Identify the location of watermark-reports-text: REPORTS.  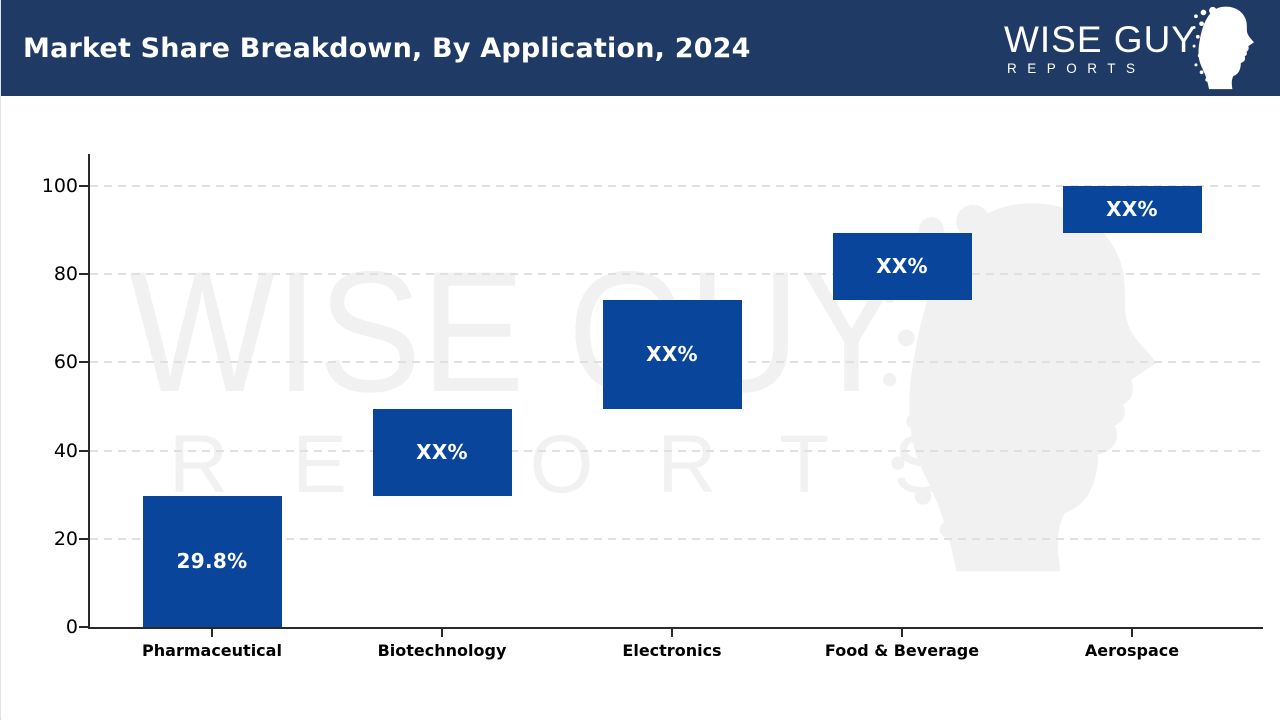
(590, 464).